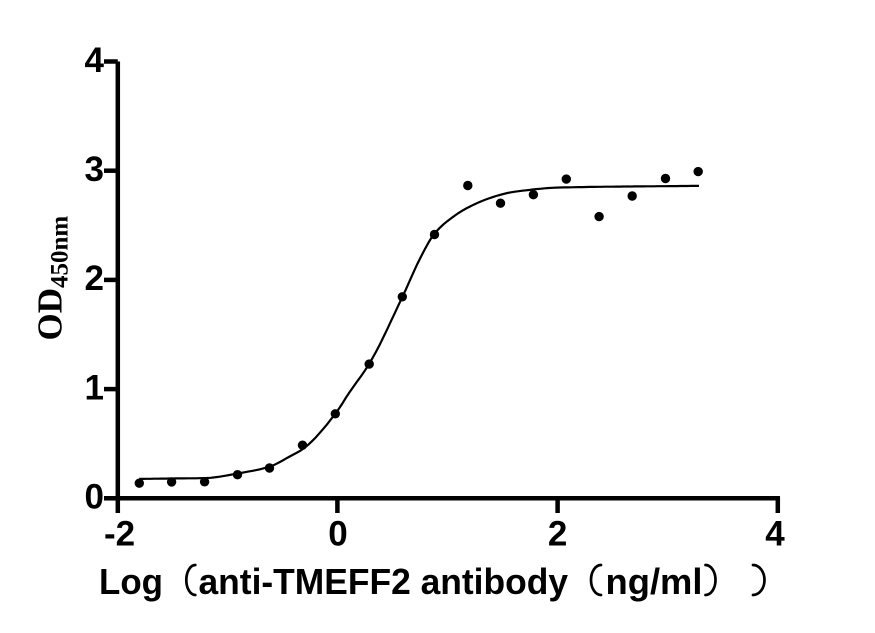 The width and height of the screenshot is (875, 633). Describe the element at coordinates (131, 581) in the screenshot. I see `svg-text: Log` at that location.